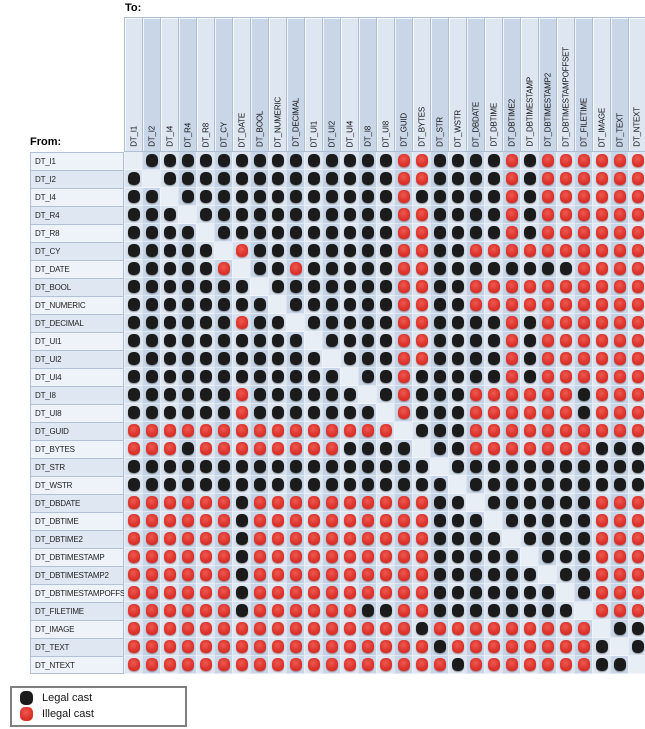  I want to click on cast-cell-DT_BYTES-to-DT_DBTIME2, so click(511, 449).